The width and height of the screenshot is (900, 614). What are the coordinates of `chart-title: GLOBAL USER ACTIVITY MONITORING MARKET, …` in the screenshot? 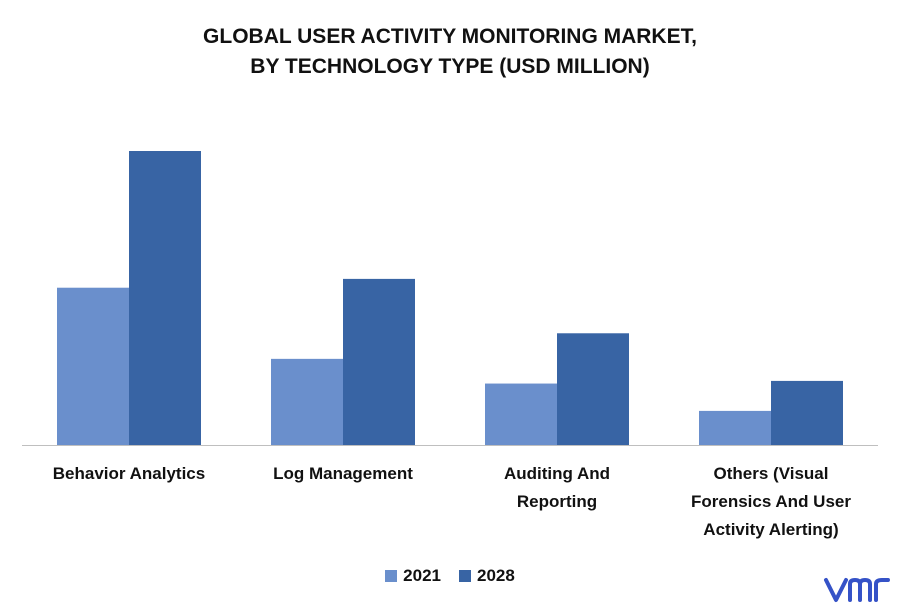 It's located at (450, 52).